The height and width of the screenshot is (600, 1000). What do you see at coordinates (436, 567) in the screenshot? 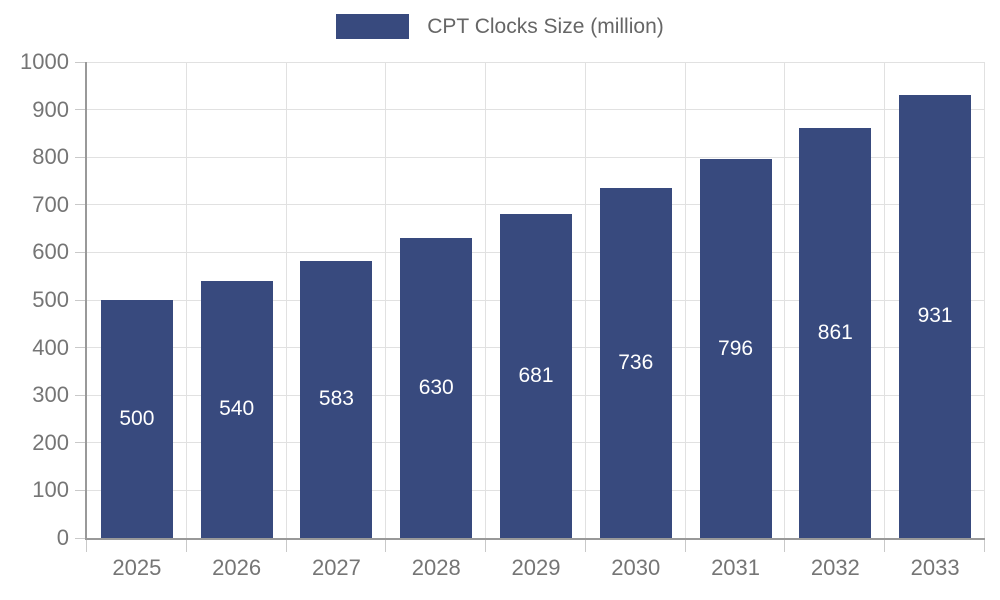
I see `x-axis-label: 2028` at bounding box center [436, 567].